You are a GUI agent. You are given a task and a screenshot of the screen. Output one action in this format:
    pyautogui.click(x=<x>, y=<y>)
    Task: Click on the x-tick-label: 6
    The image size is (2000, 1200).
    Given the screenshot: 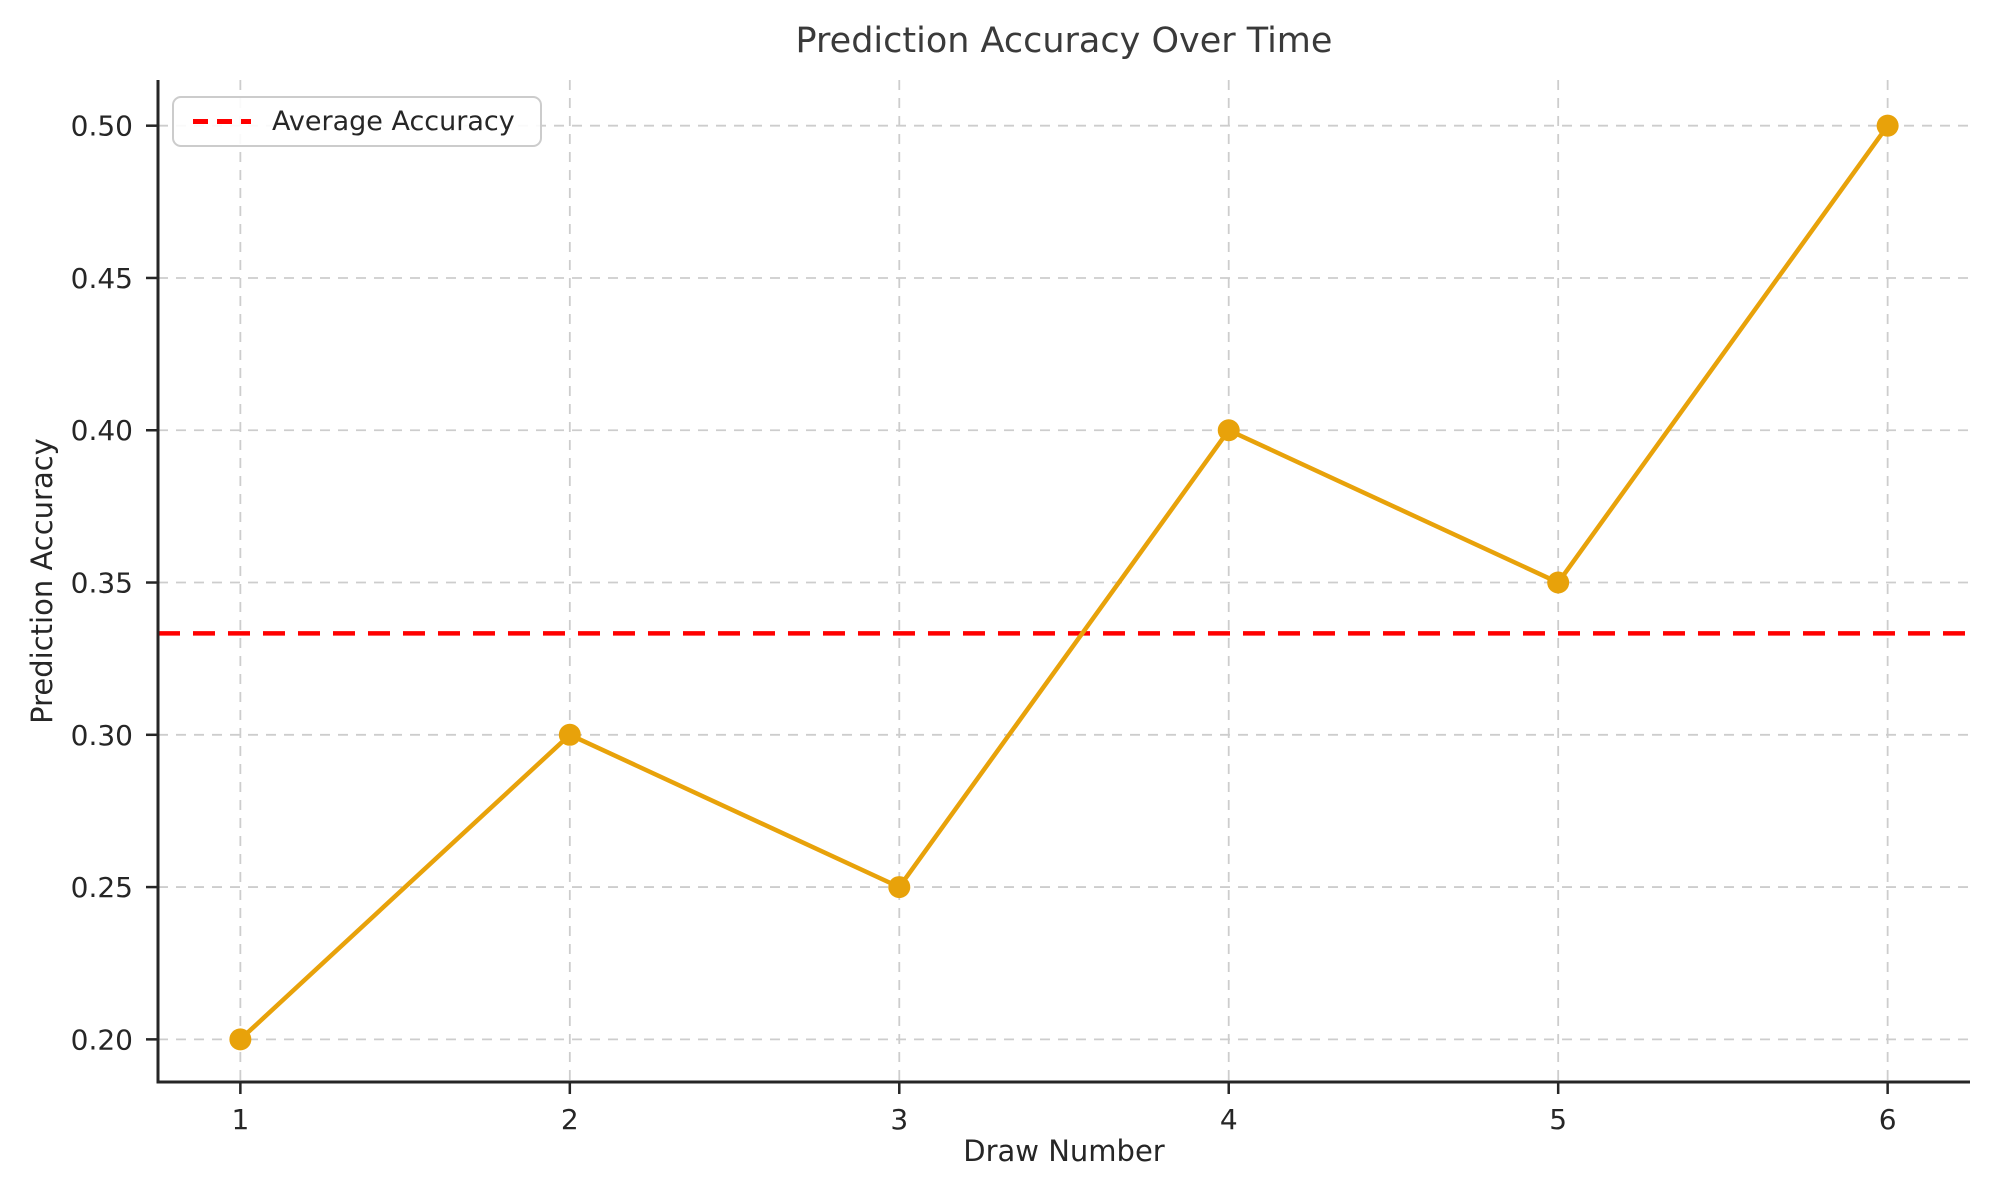 What is the action you would take?
    pyautogui.click(x=1888, y=1119)
    